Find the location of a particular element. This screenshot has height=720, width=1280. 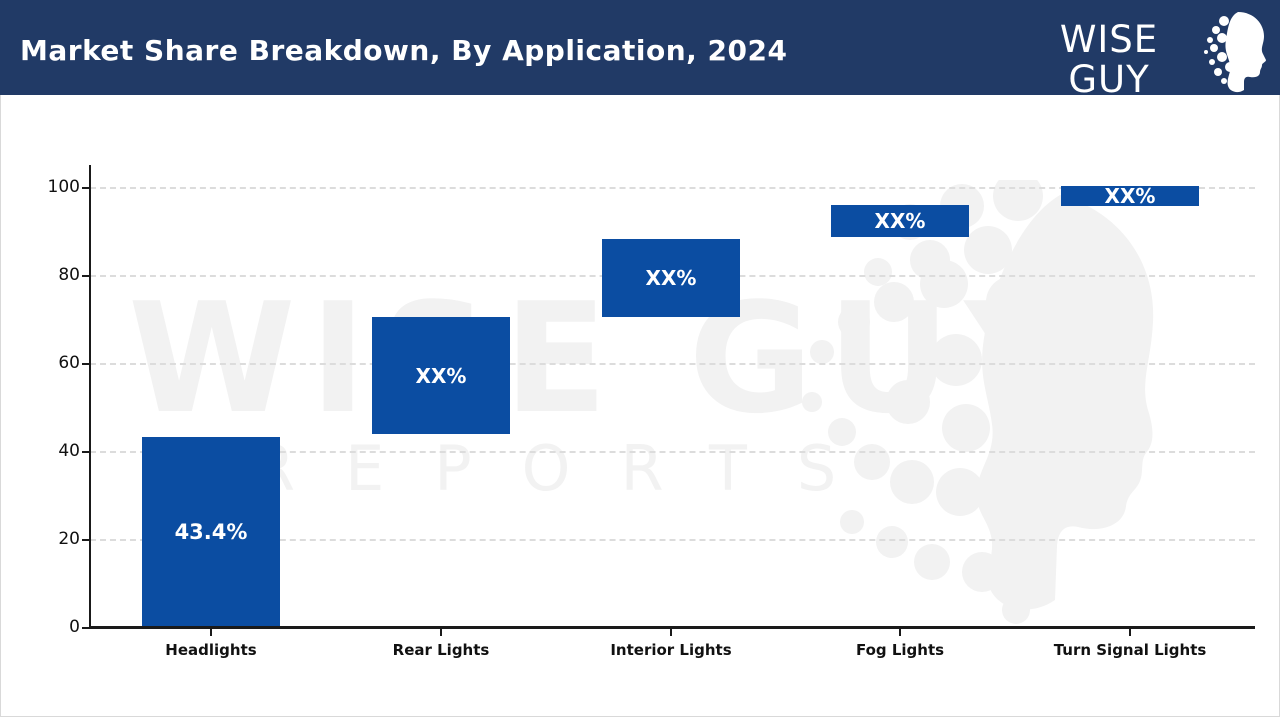

bottom-border-line is located at coordinates (640, 716).